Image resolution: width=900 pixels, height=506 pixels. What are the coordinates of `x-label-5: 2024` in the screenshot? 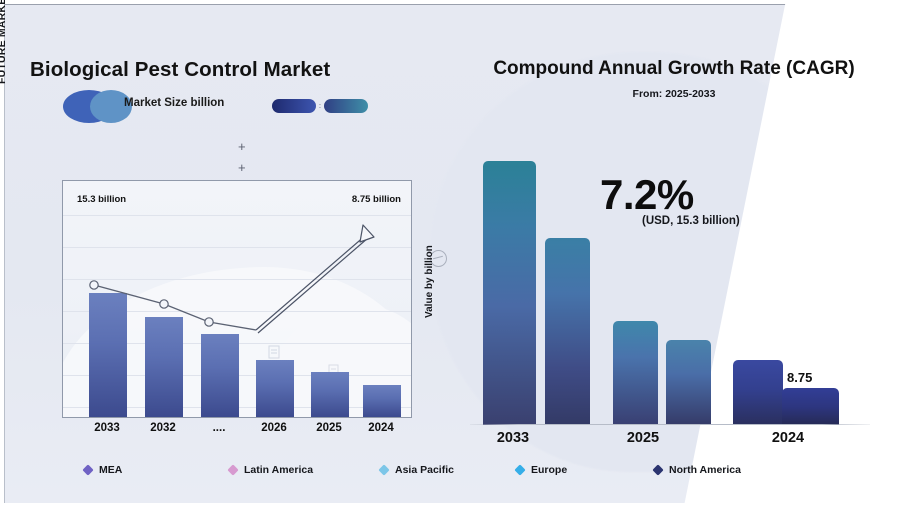 It's located at (381, 428).